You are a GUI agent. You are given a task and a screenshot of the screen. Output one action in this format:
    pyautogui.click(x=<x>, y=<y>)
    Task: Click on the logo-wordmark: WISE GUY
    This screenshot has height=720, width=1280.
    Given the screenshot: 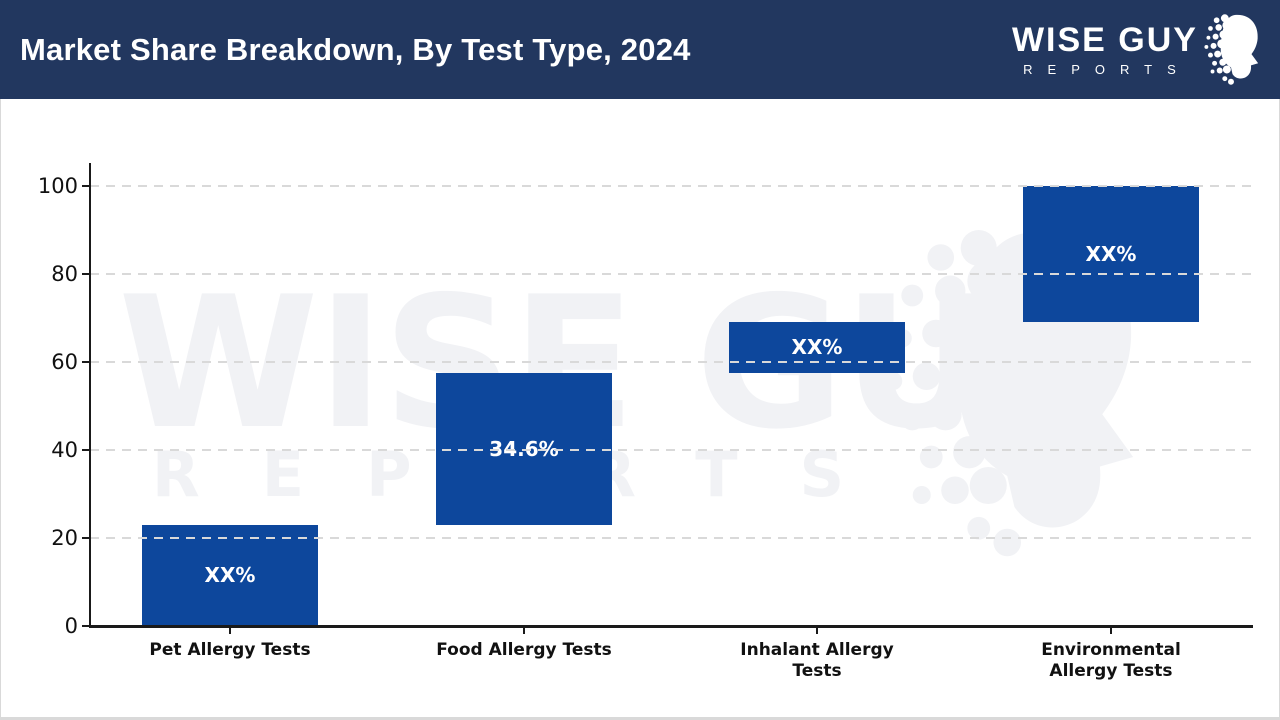 What is the action you would take?
    pyautogui.click(x=1104, y=39)
    